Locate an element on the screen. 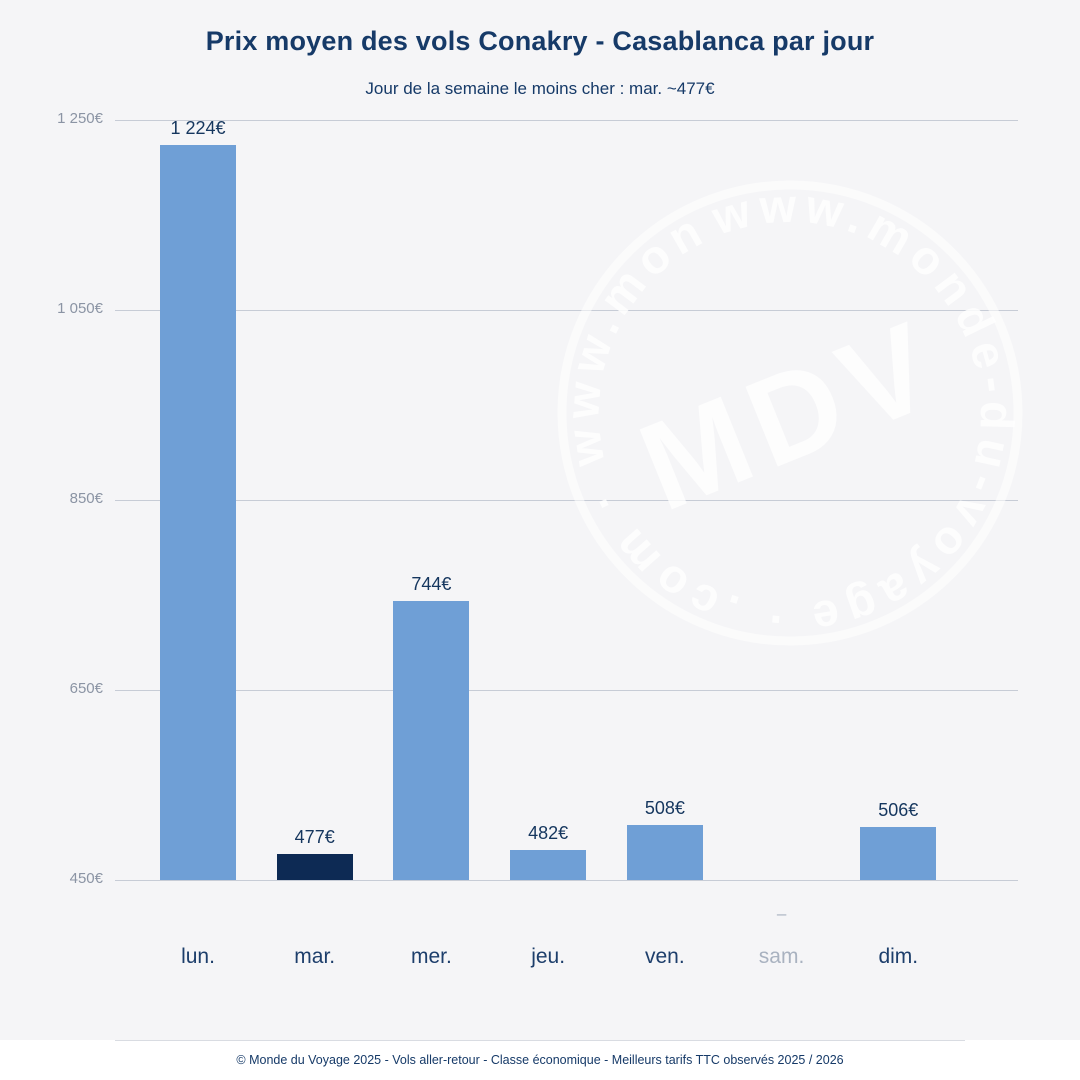 Image resolution: width=1080 pixels, height=1080 pixels. y-tick-label: 1 250€ is located at coordinates (80, 118).